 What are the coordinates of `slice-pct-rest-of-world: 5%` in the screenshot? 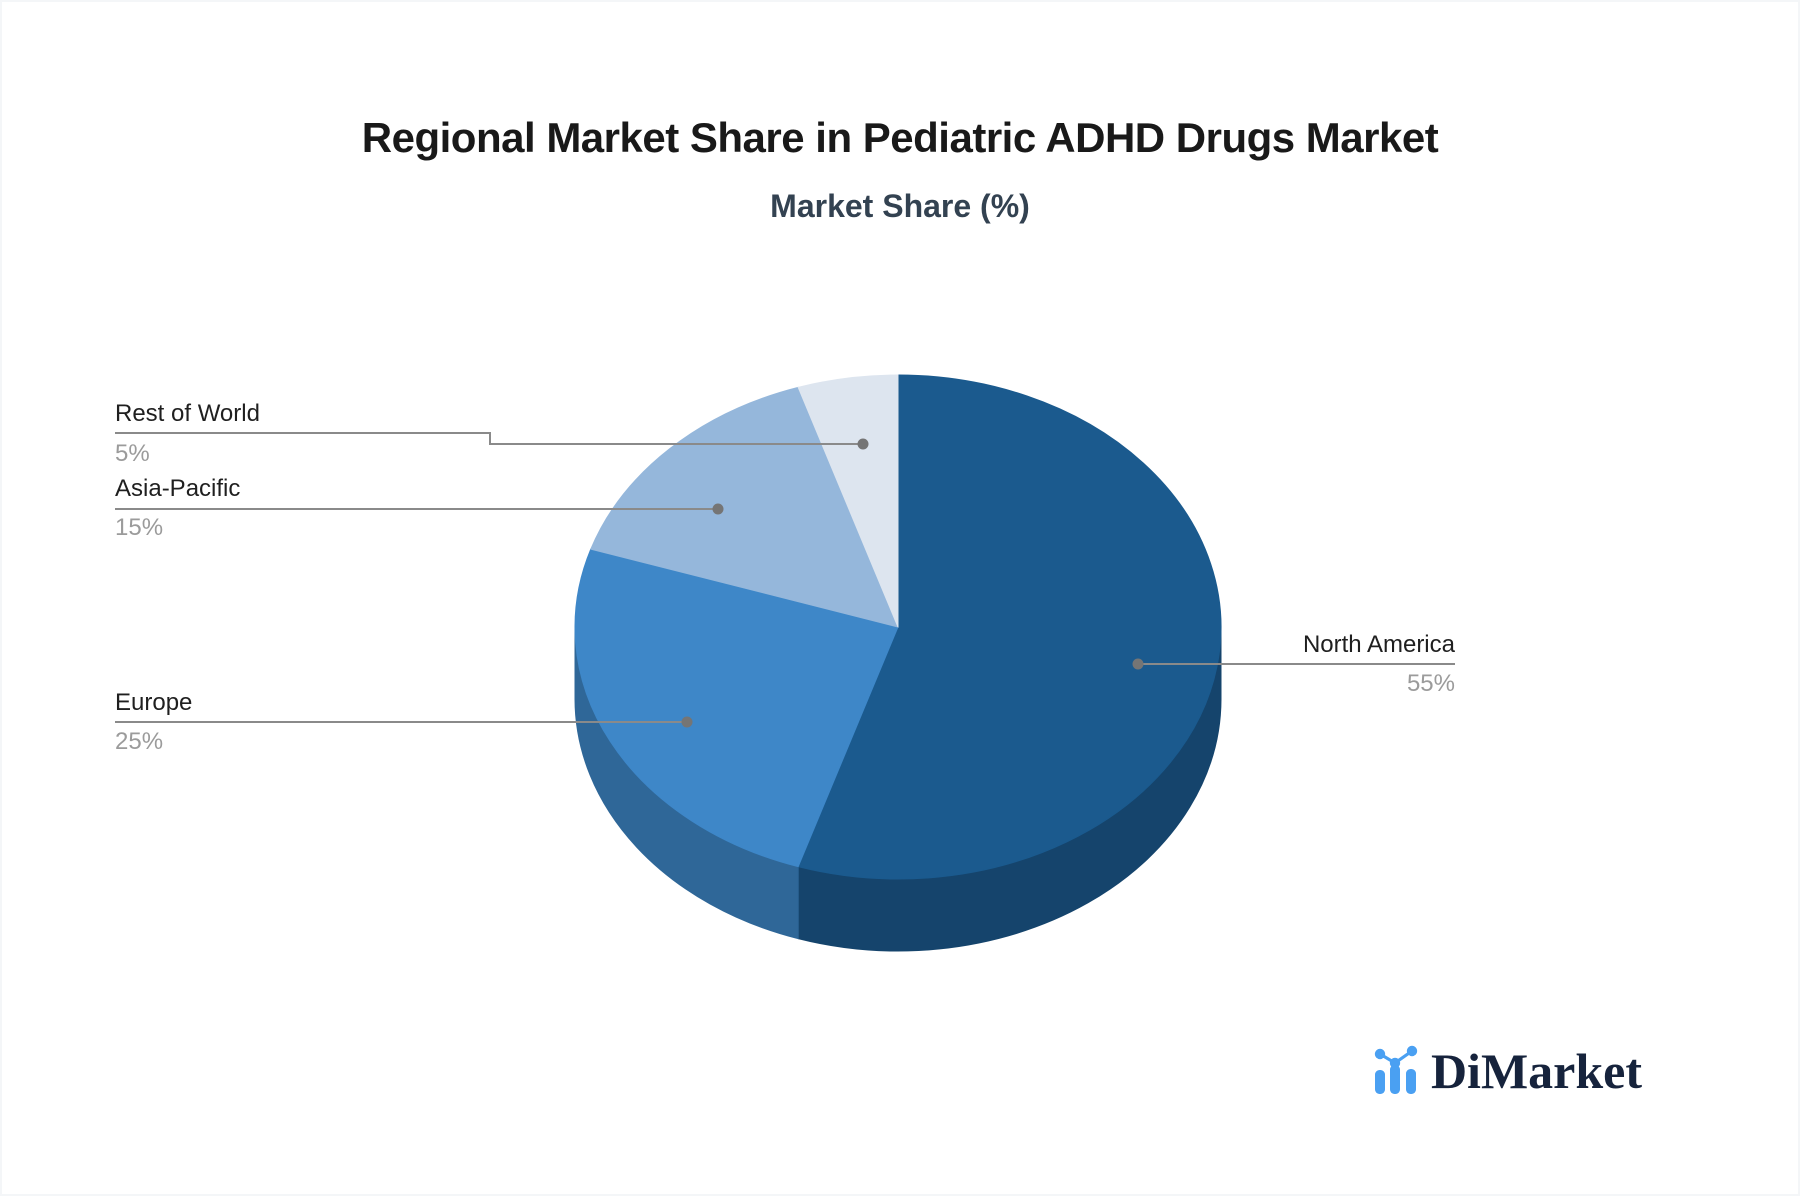 It's located at (132, 453).